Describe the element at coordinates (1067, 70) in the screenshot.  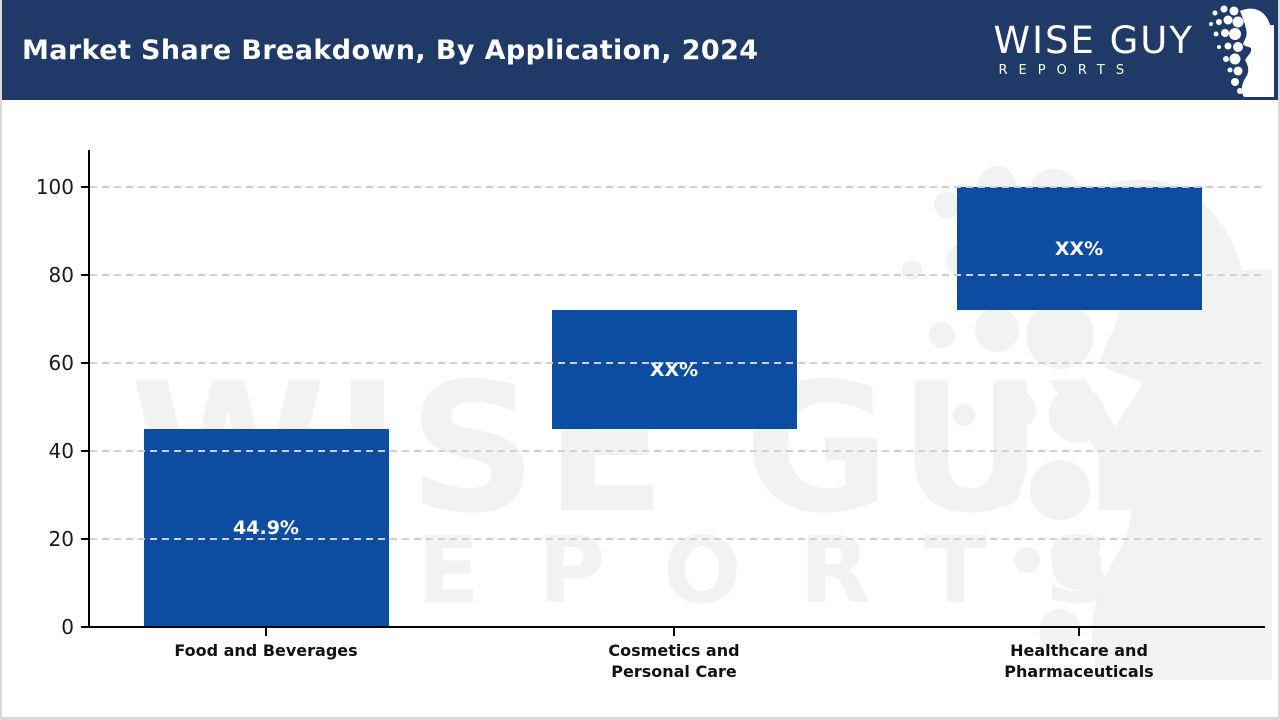
I see `logo-subtitle: REPORTS` at that location.